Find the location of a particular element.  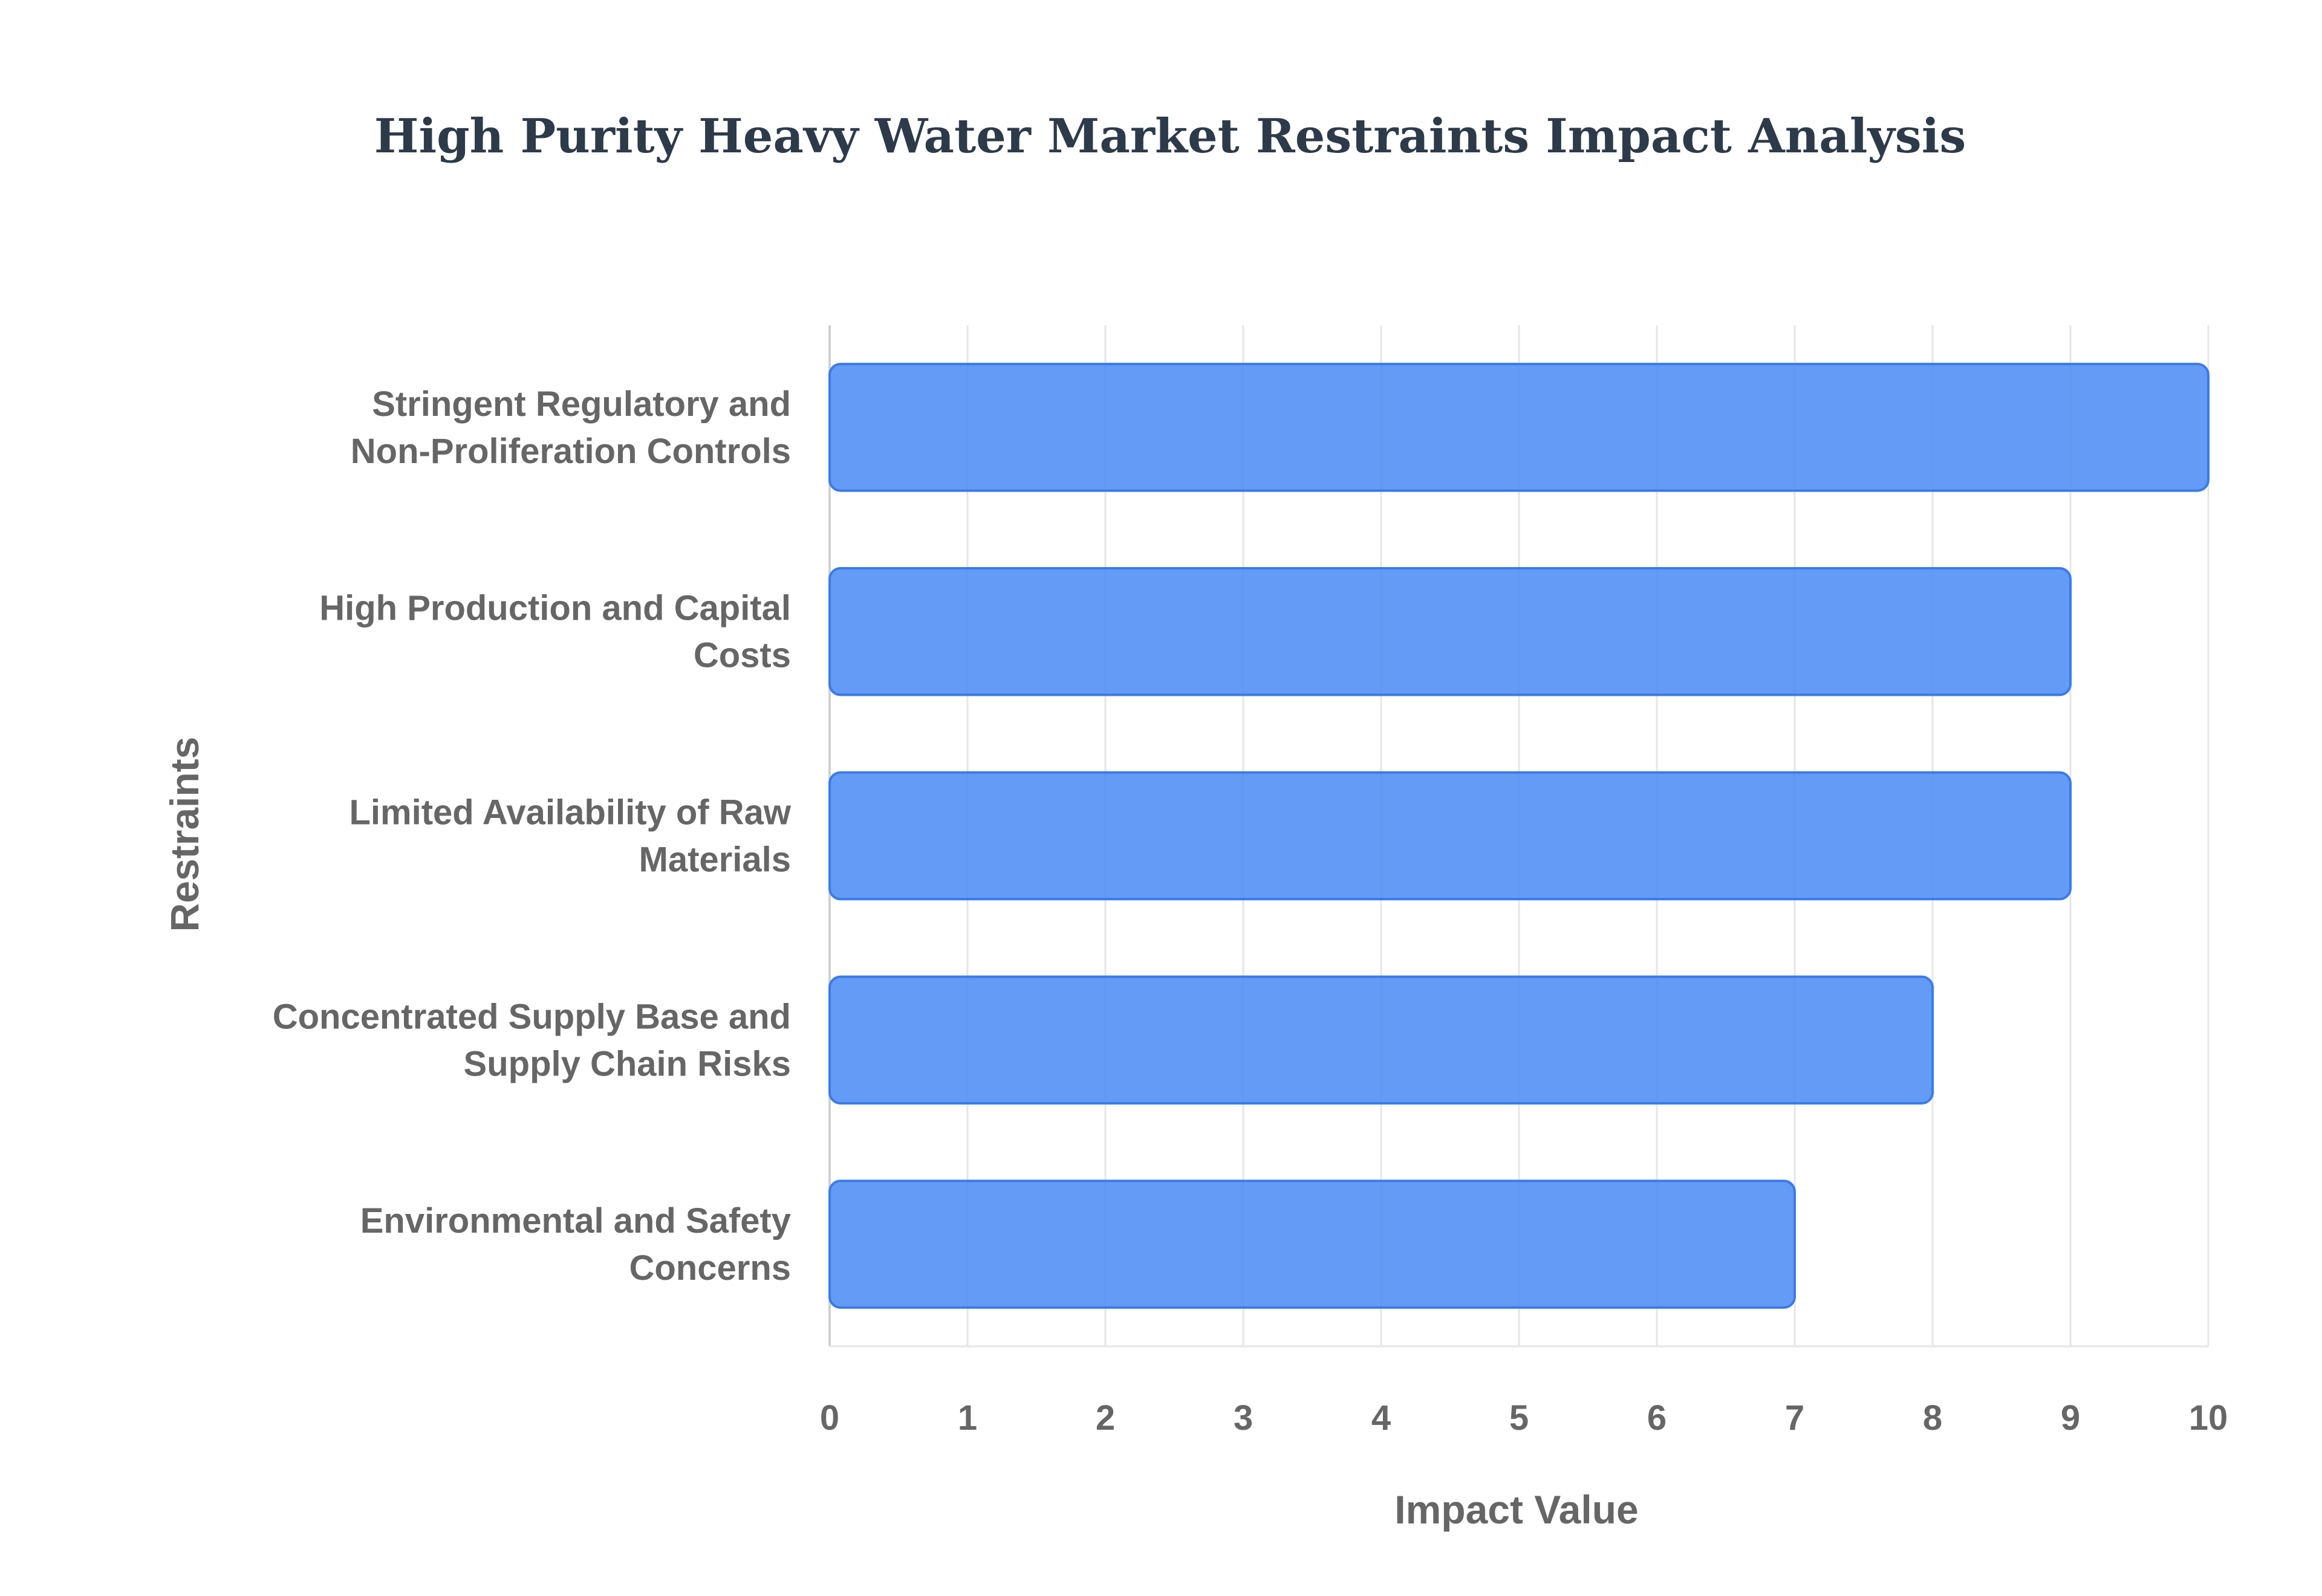

x-tick-labels: 0 1 2 3 4 5 6 7 8 9 10 is located at coordinates (1524, 1418).